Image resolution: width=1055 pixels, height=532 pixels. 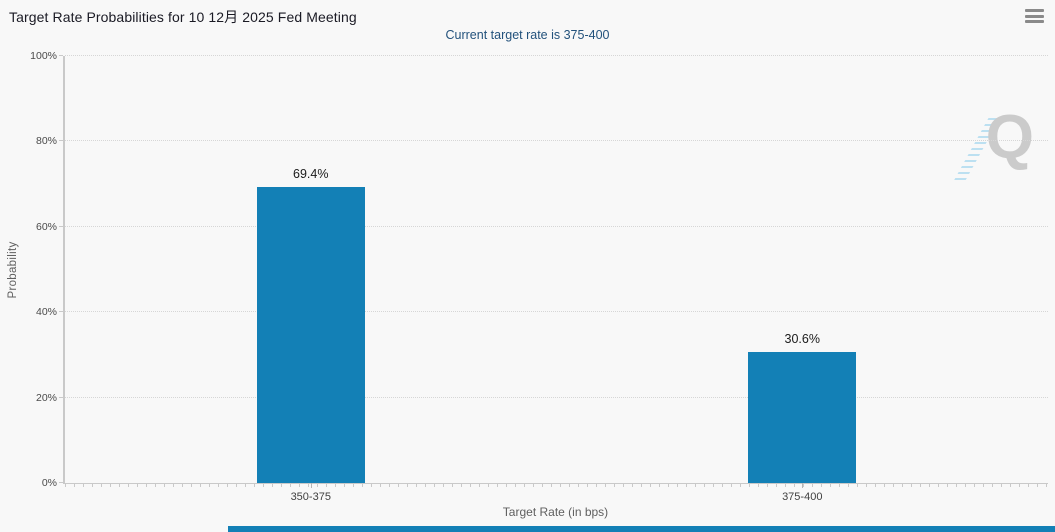 What do you see at coordinates (46, 397) in the screenshot?
I see `y-tick-label: 20%` at bounding box center [46, 397].